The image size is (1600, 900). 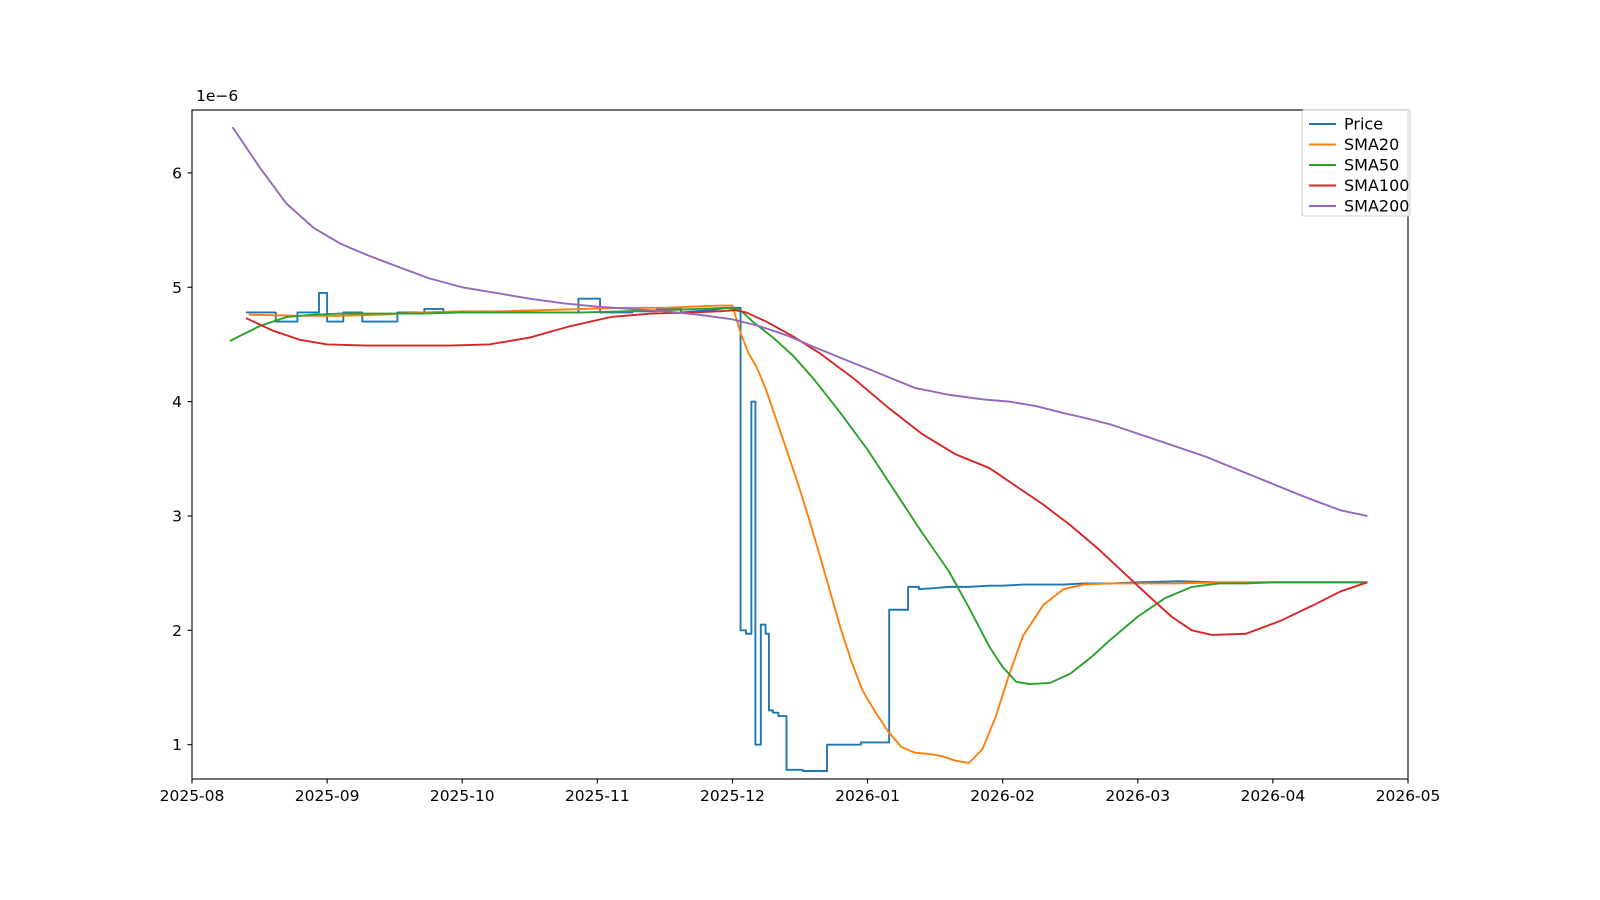 I want to click on legend-label-price: Price, so click(x=1363, y=124).